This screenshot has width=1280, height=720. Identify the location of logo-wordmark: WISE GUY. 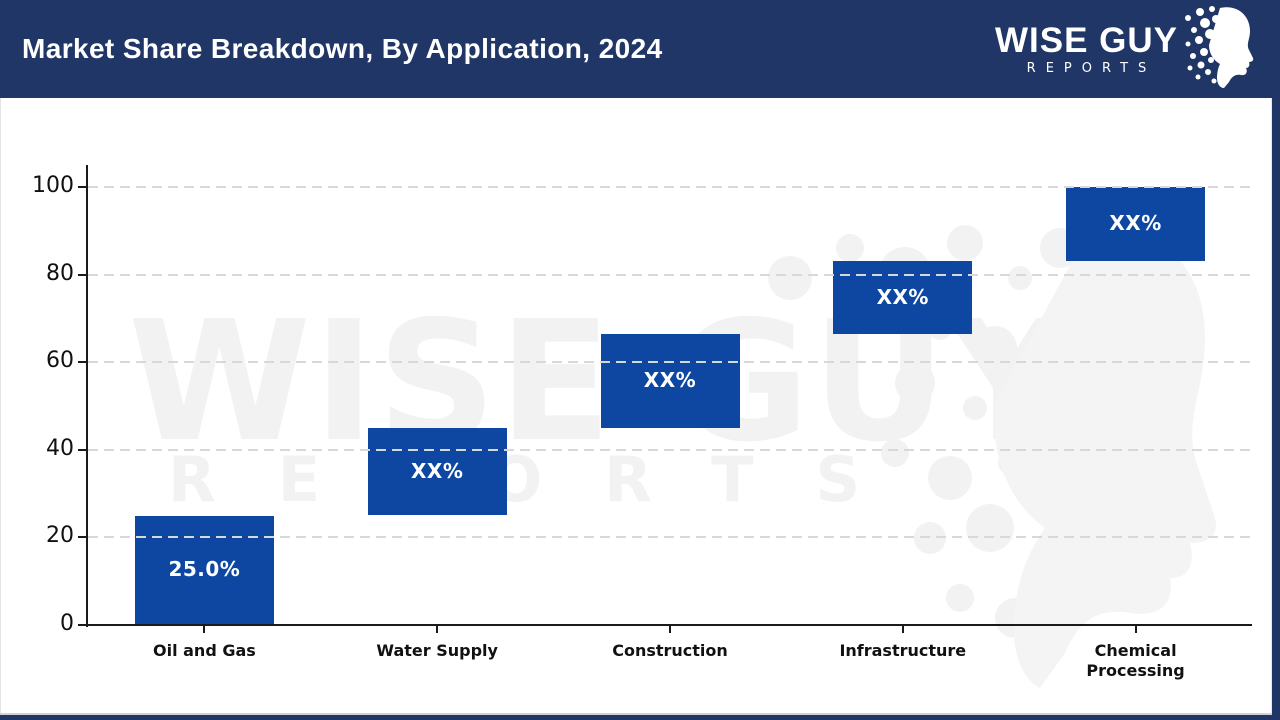
(1086, 40).